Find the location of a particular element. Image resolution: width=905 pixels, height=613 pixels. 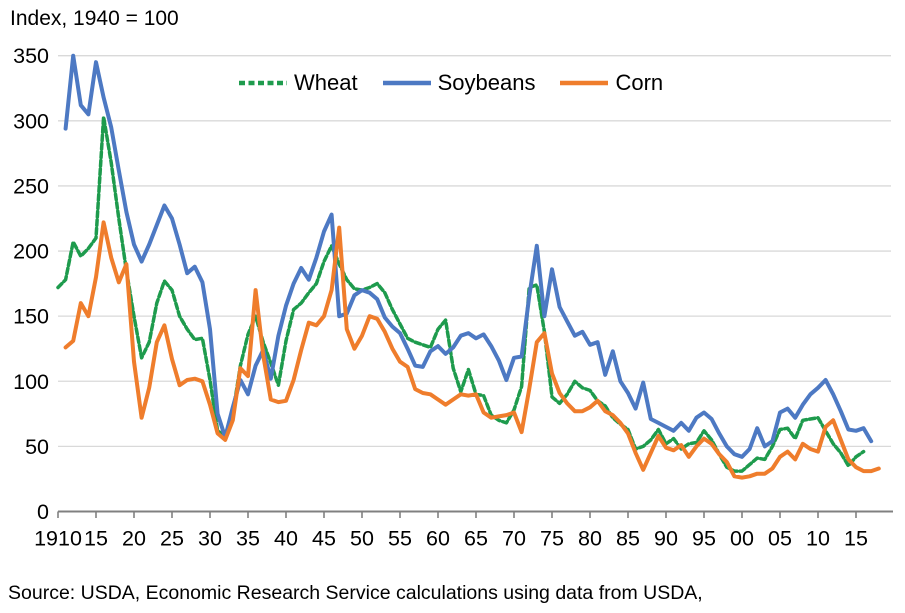

x-axis-label: 05 is located at coordinates (780, 539).